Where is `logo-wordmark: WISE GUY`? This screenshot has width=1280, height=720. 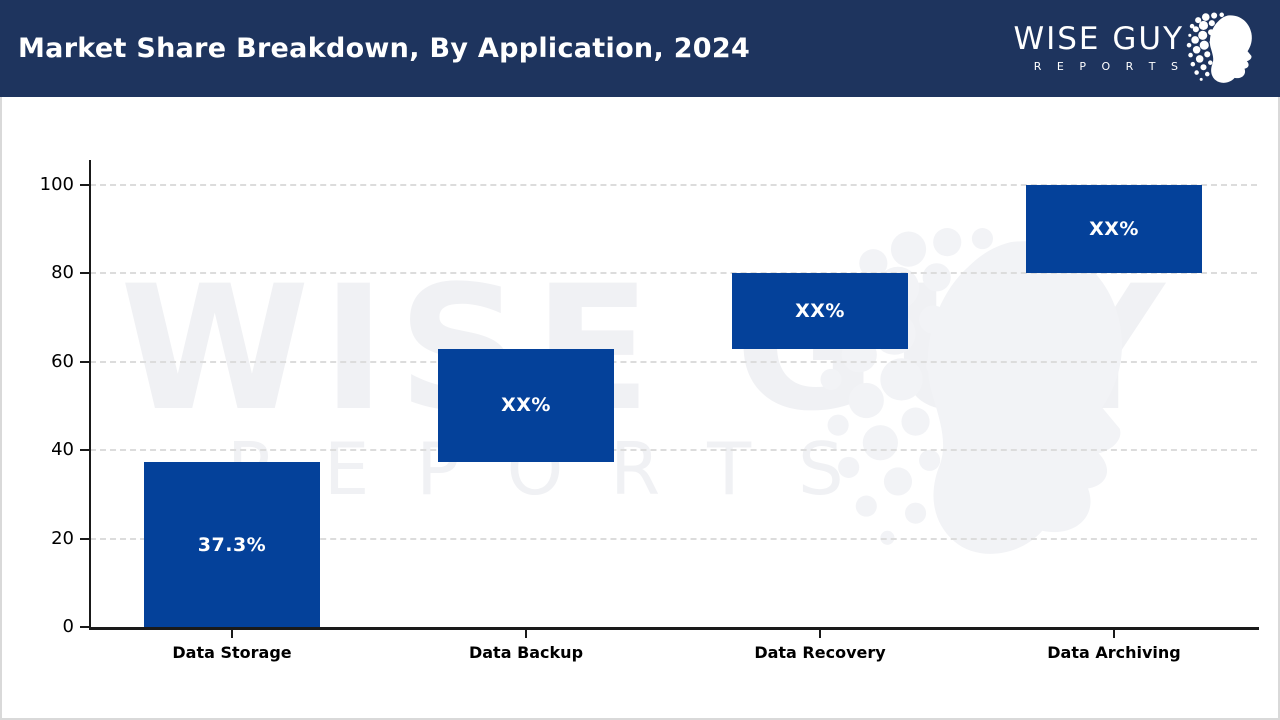
logo-wordmark: WISE GUY is located at coordinates (1098, 39).